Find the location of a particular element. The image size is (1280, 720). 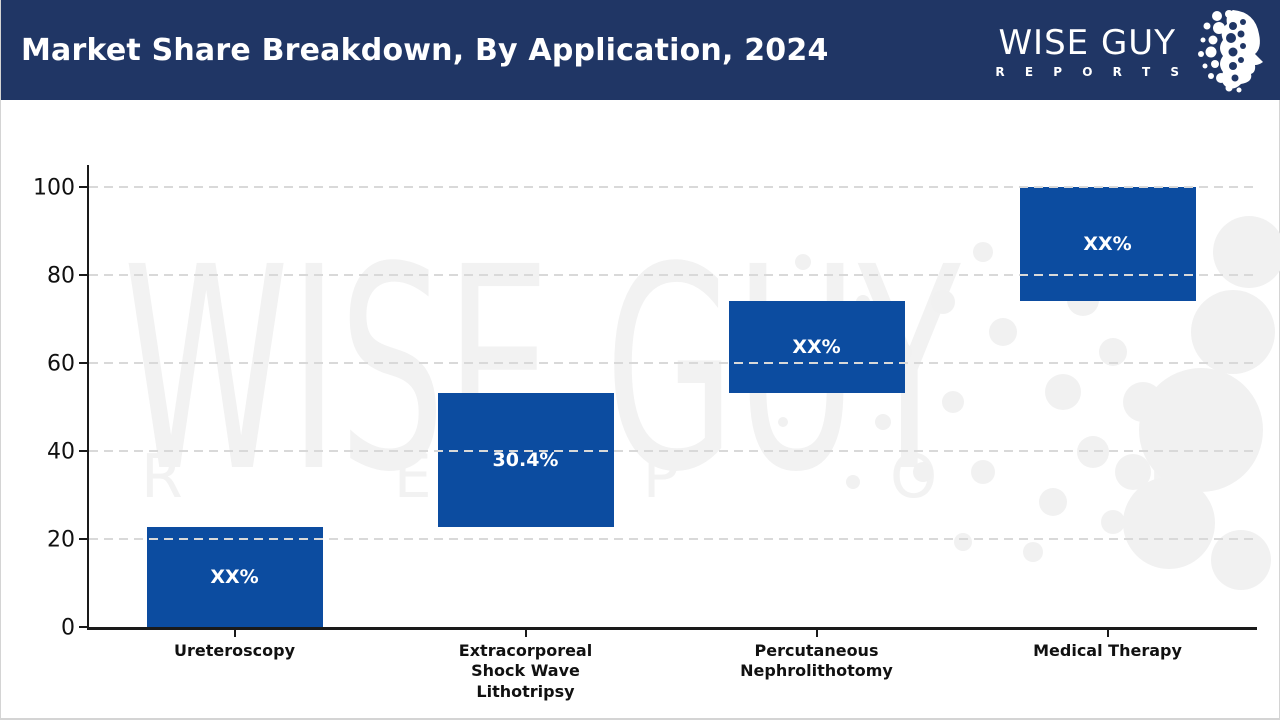

logo-name-text: WISE GUY is located at coordinates (1087, 42).